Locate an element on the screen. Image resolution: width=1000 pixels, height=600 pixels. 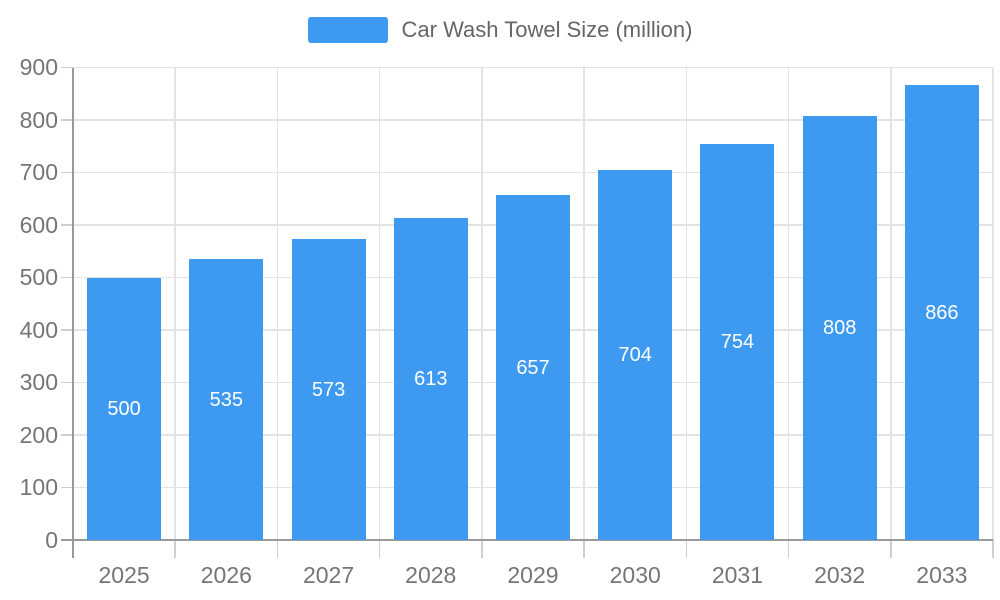
x-axis-tick-label: 2027 is located at coordinates (328, 575).